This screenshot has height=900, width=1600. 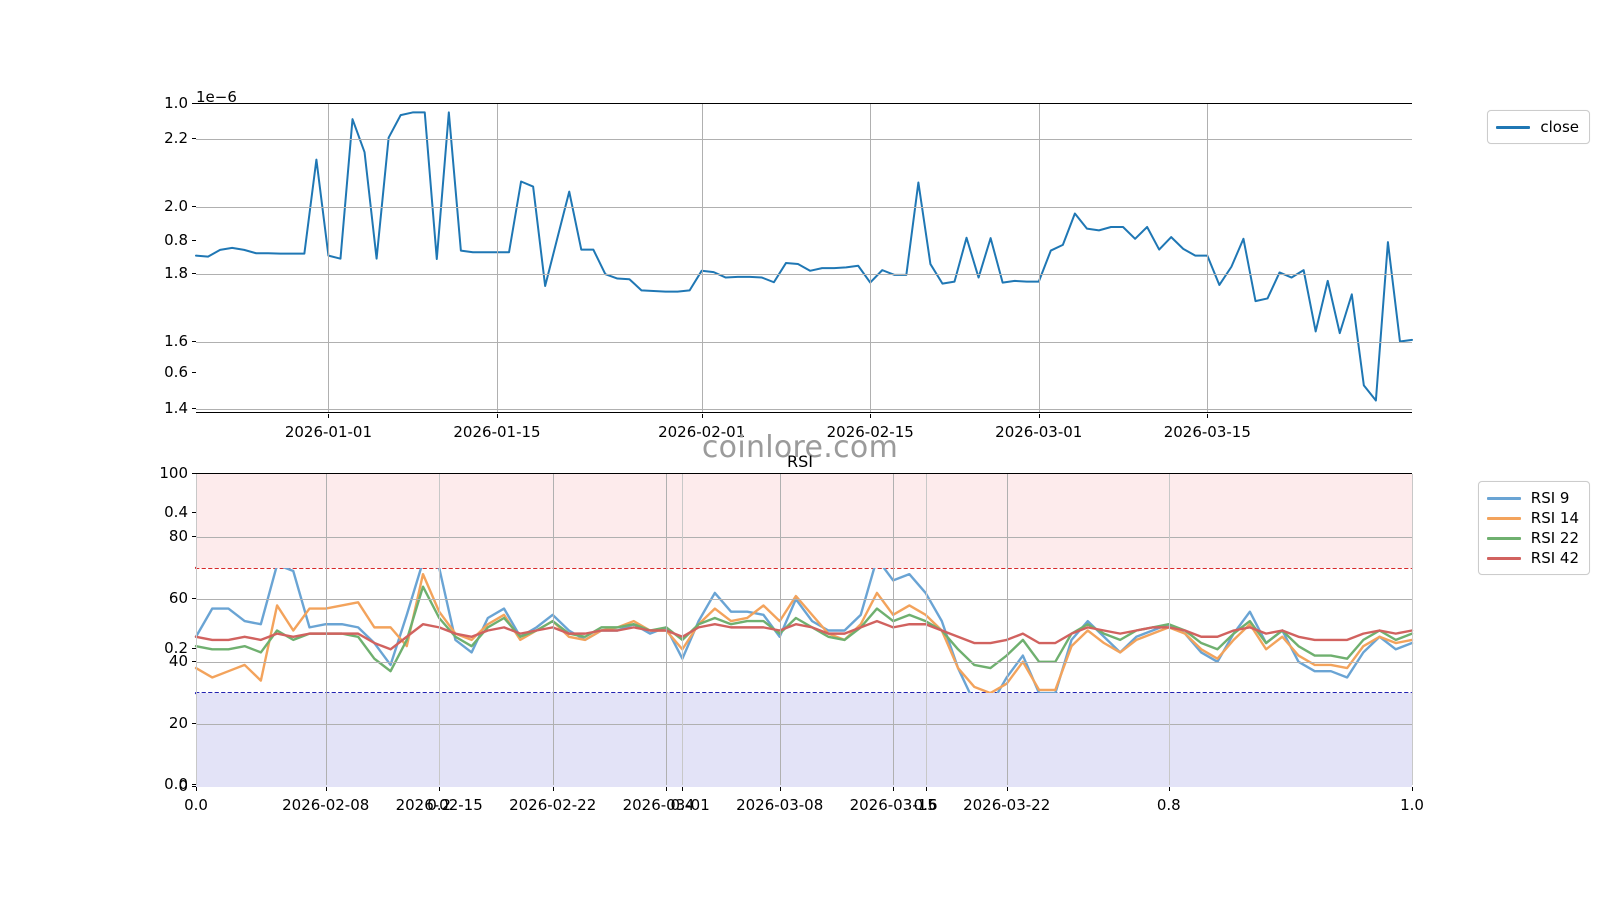 I want to click on rsi-legend-label: RSI 22, so click(x=1554, y=538).